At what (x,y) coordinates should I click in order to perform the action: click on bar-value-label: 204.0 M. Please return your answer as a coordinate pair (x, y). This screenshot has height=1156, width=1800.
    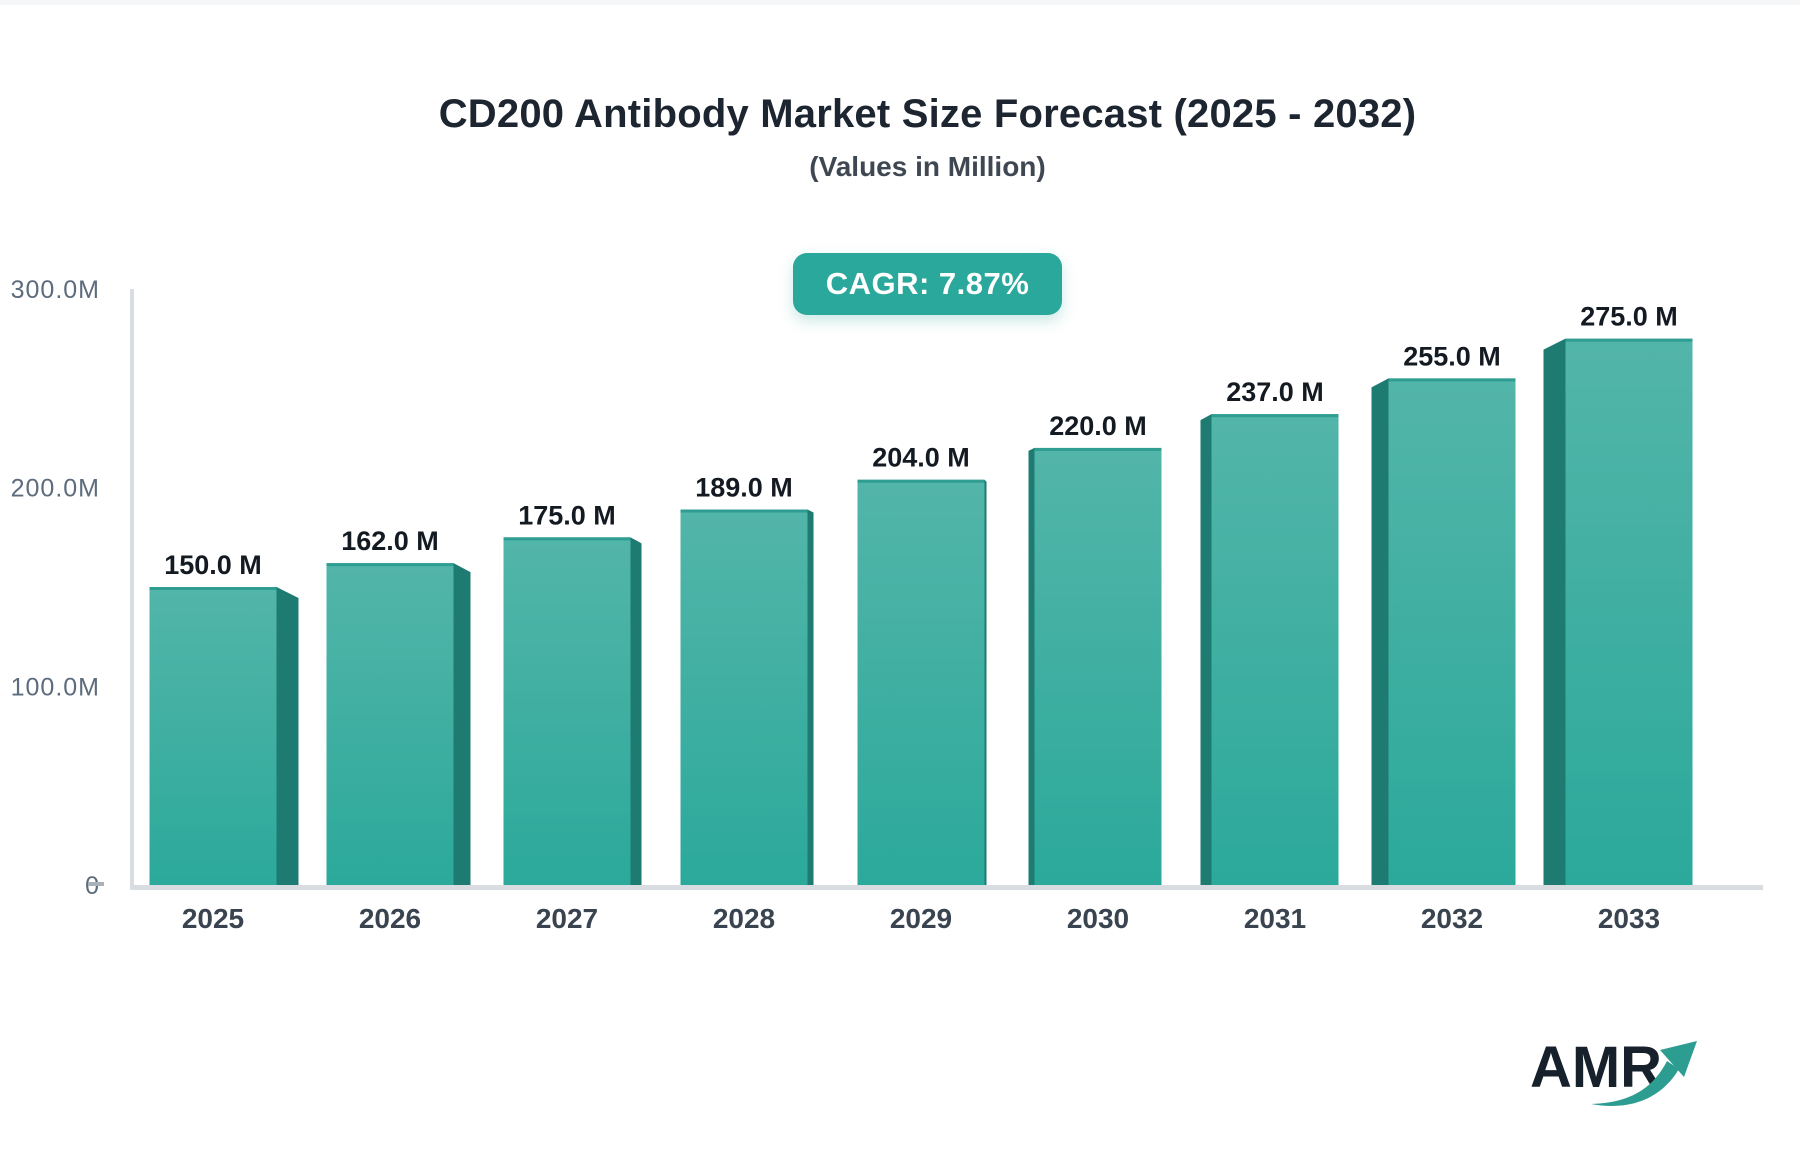
    Looking at the image, I should click on (921, 458).